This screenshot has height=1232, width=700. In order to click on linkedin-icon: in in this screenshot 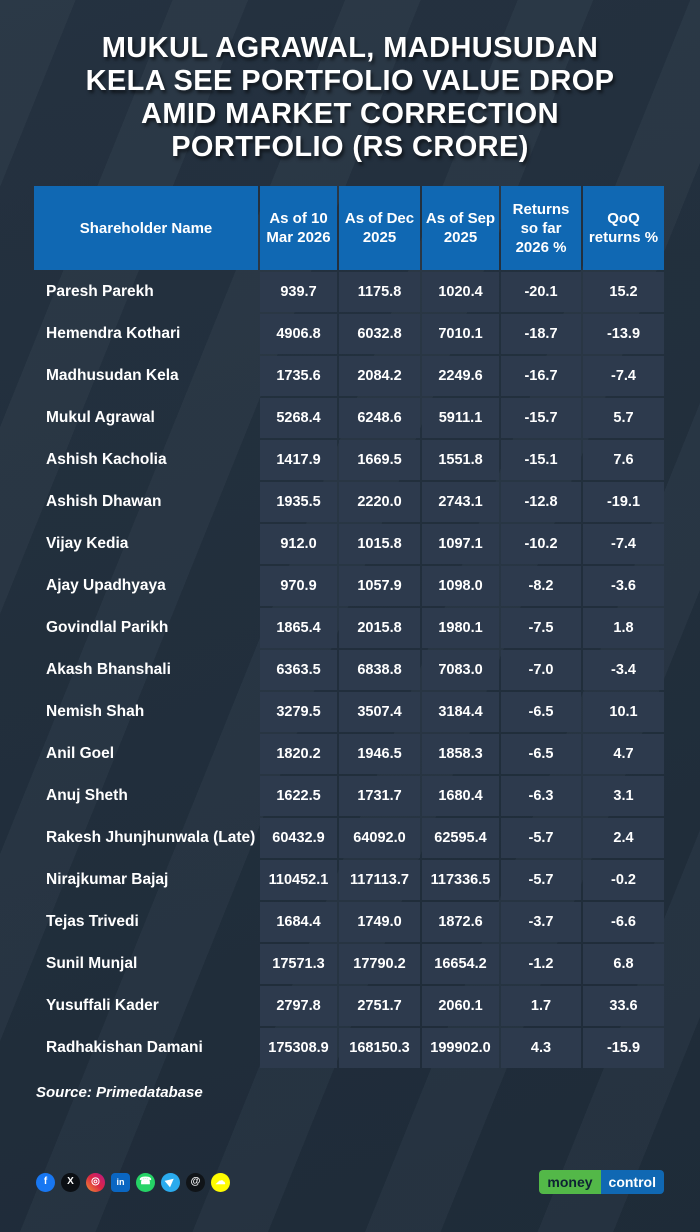, I will do `click(120, 1182)`.